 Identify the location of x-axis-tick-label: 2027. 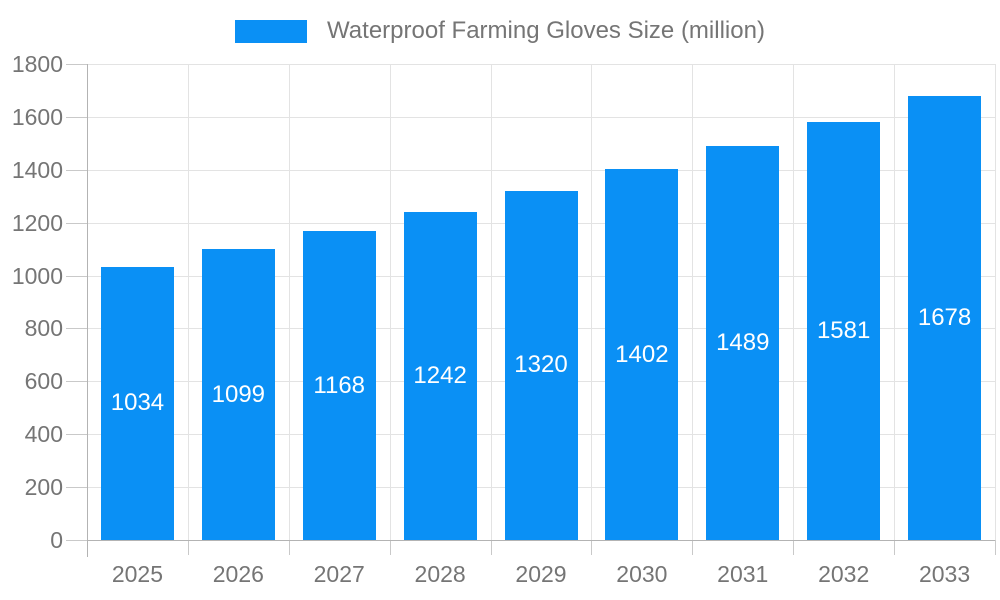
(339, 574).